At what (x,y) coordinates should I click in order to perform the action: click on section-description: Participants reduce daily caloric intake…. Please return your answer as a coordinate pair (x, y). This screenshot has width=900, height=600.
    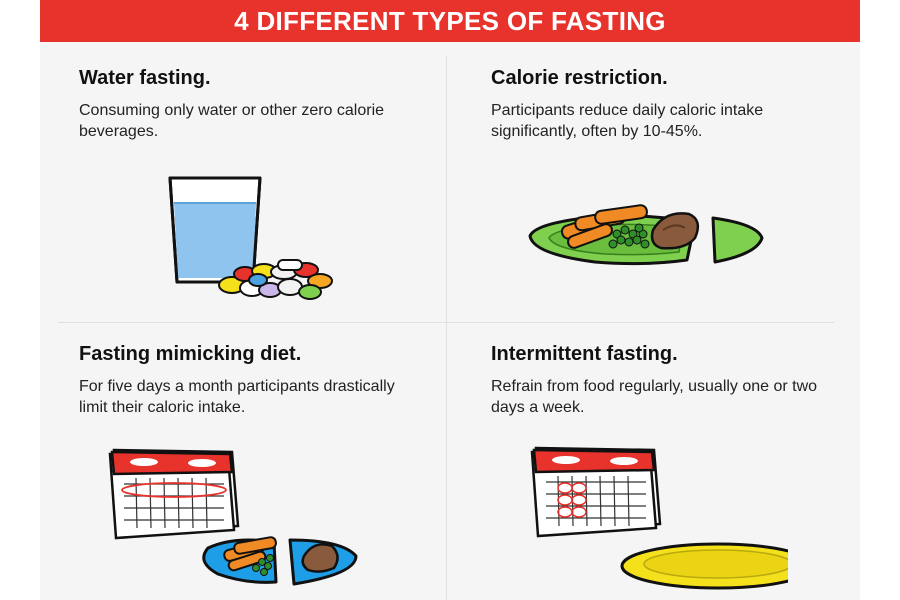
    Looking at the image, I should click on (627, 121).